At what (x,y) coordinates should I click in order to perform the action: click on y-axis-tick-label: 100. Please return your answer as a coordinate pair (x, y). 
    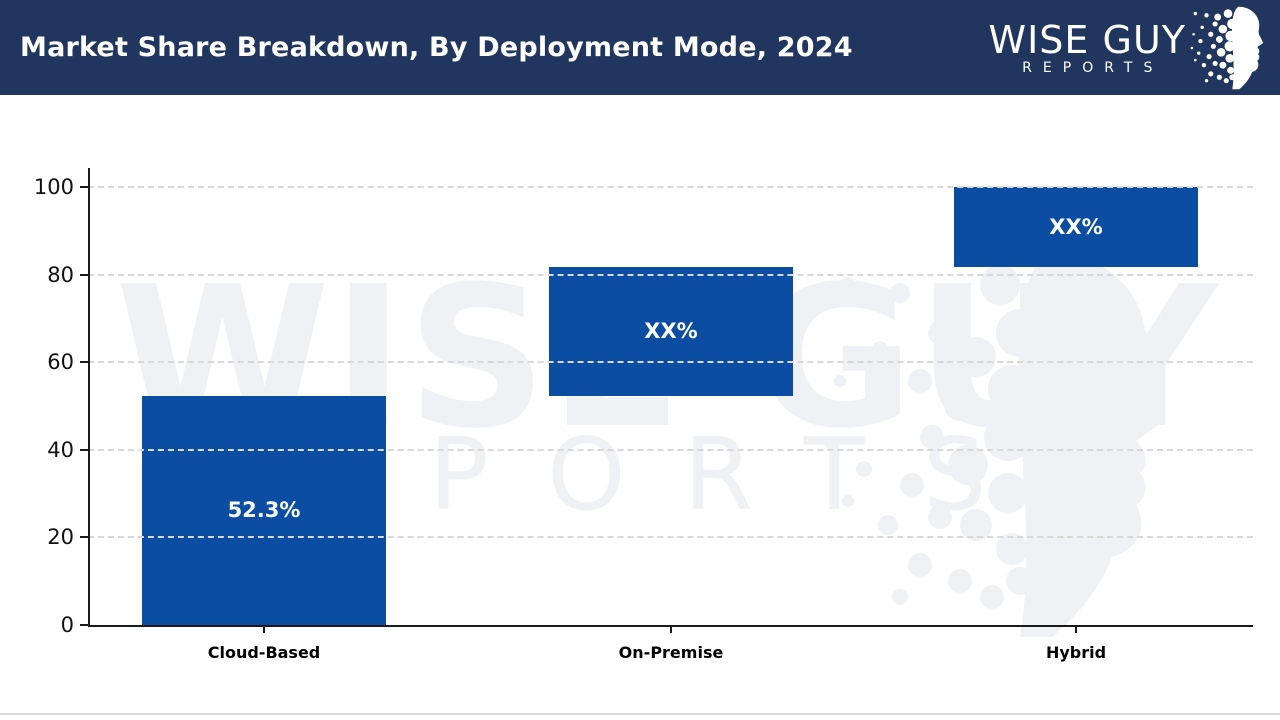
    Looking at the image, I should click on (53, 187).